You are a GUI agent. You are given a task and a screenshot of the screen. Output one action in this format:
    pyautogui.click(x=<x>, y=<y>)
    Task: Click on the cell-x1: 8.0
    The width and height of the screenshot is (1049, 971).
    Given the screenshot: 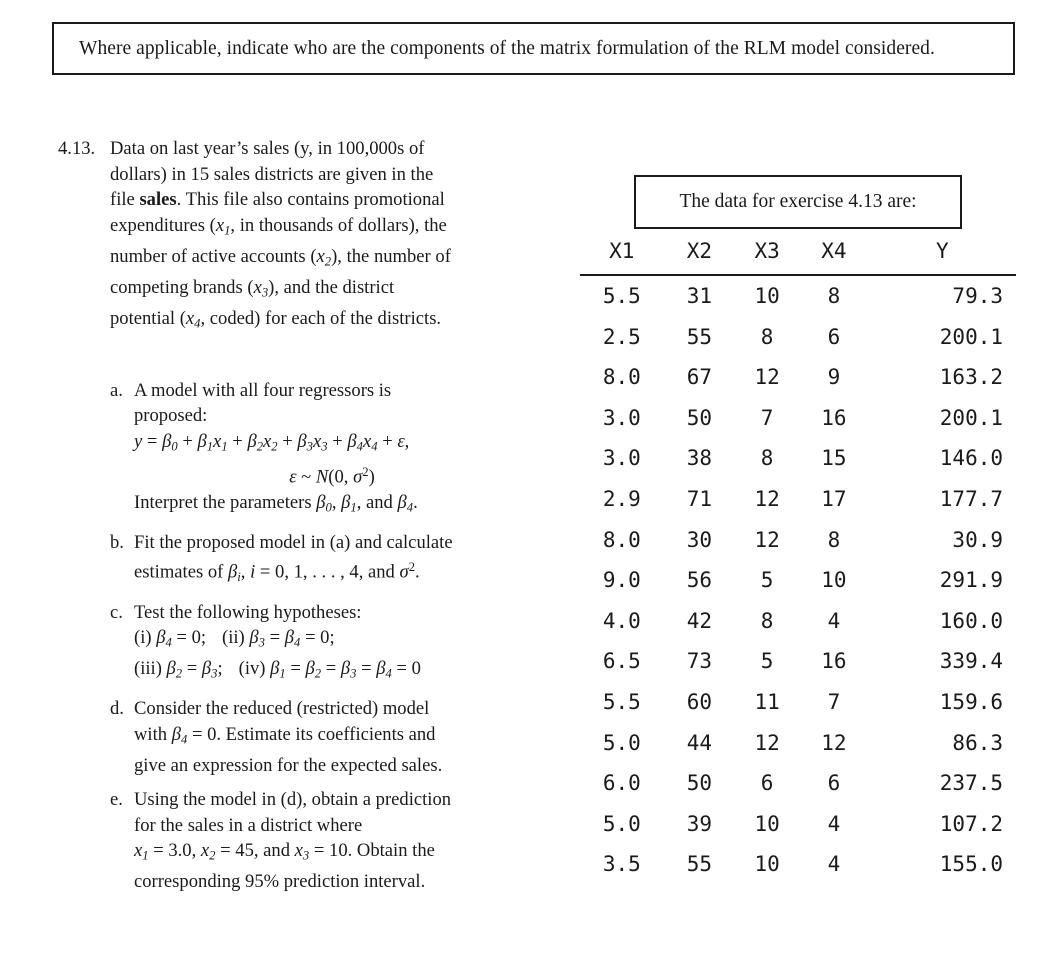 What is the action you would take?
    pyautogui.click(x=621, y=539)
    